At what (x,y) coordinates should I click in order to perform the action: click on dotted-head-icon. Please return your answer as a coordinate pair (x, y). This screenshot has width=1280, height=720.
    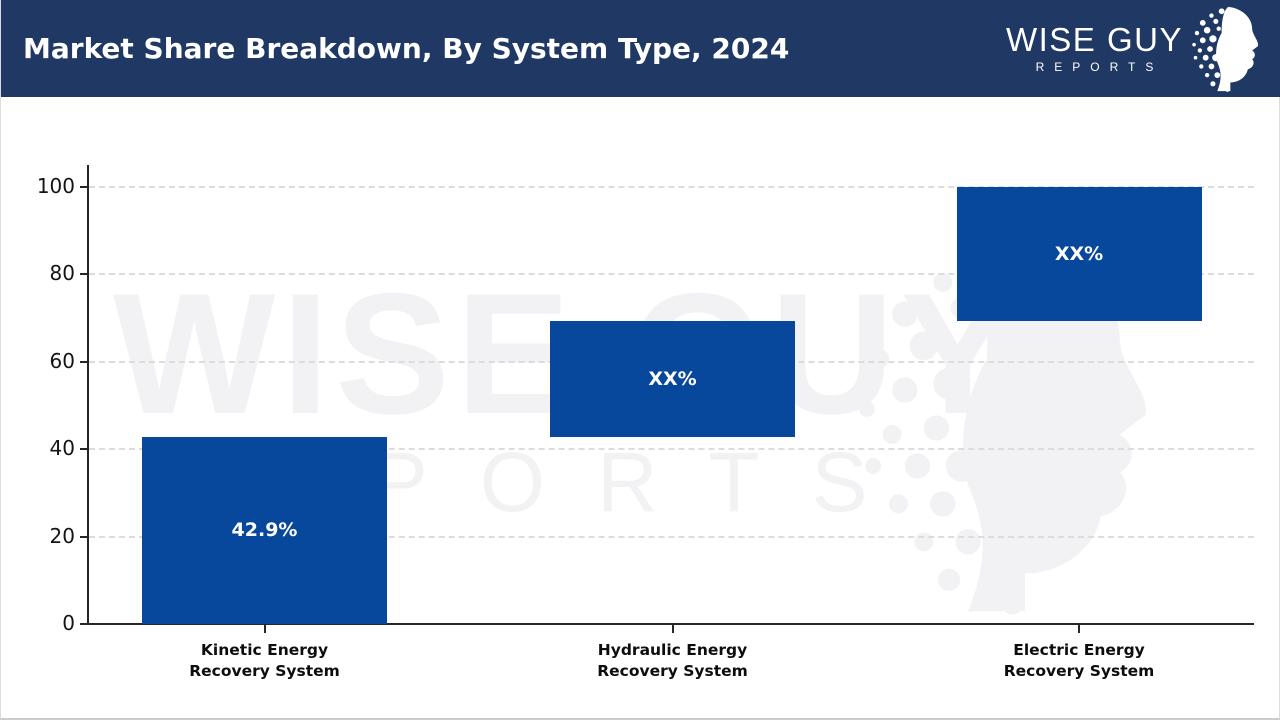
    Looking at the image, I should click on (1225, 49).